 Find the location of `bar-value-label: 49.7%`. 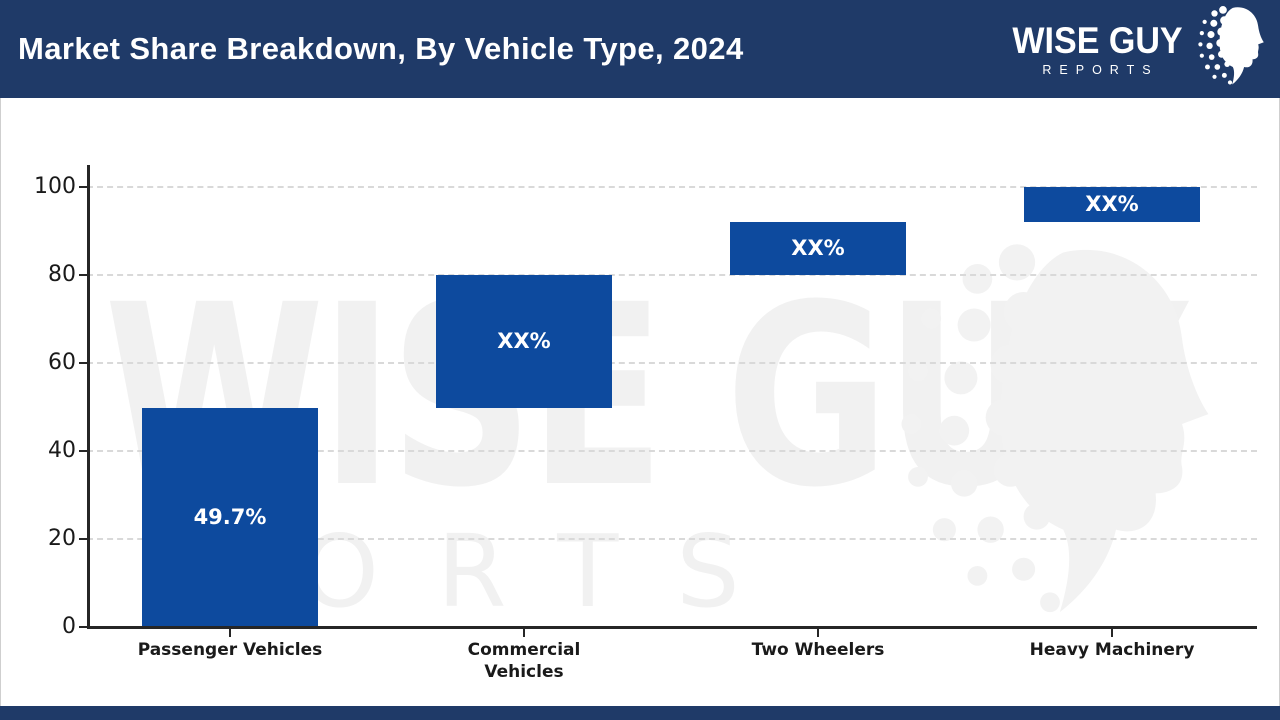

bar-value-label: 49.7% is located at coordinates (230, 516).